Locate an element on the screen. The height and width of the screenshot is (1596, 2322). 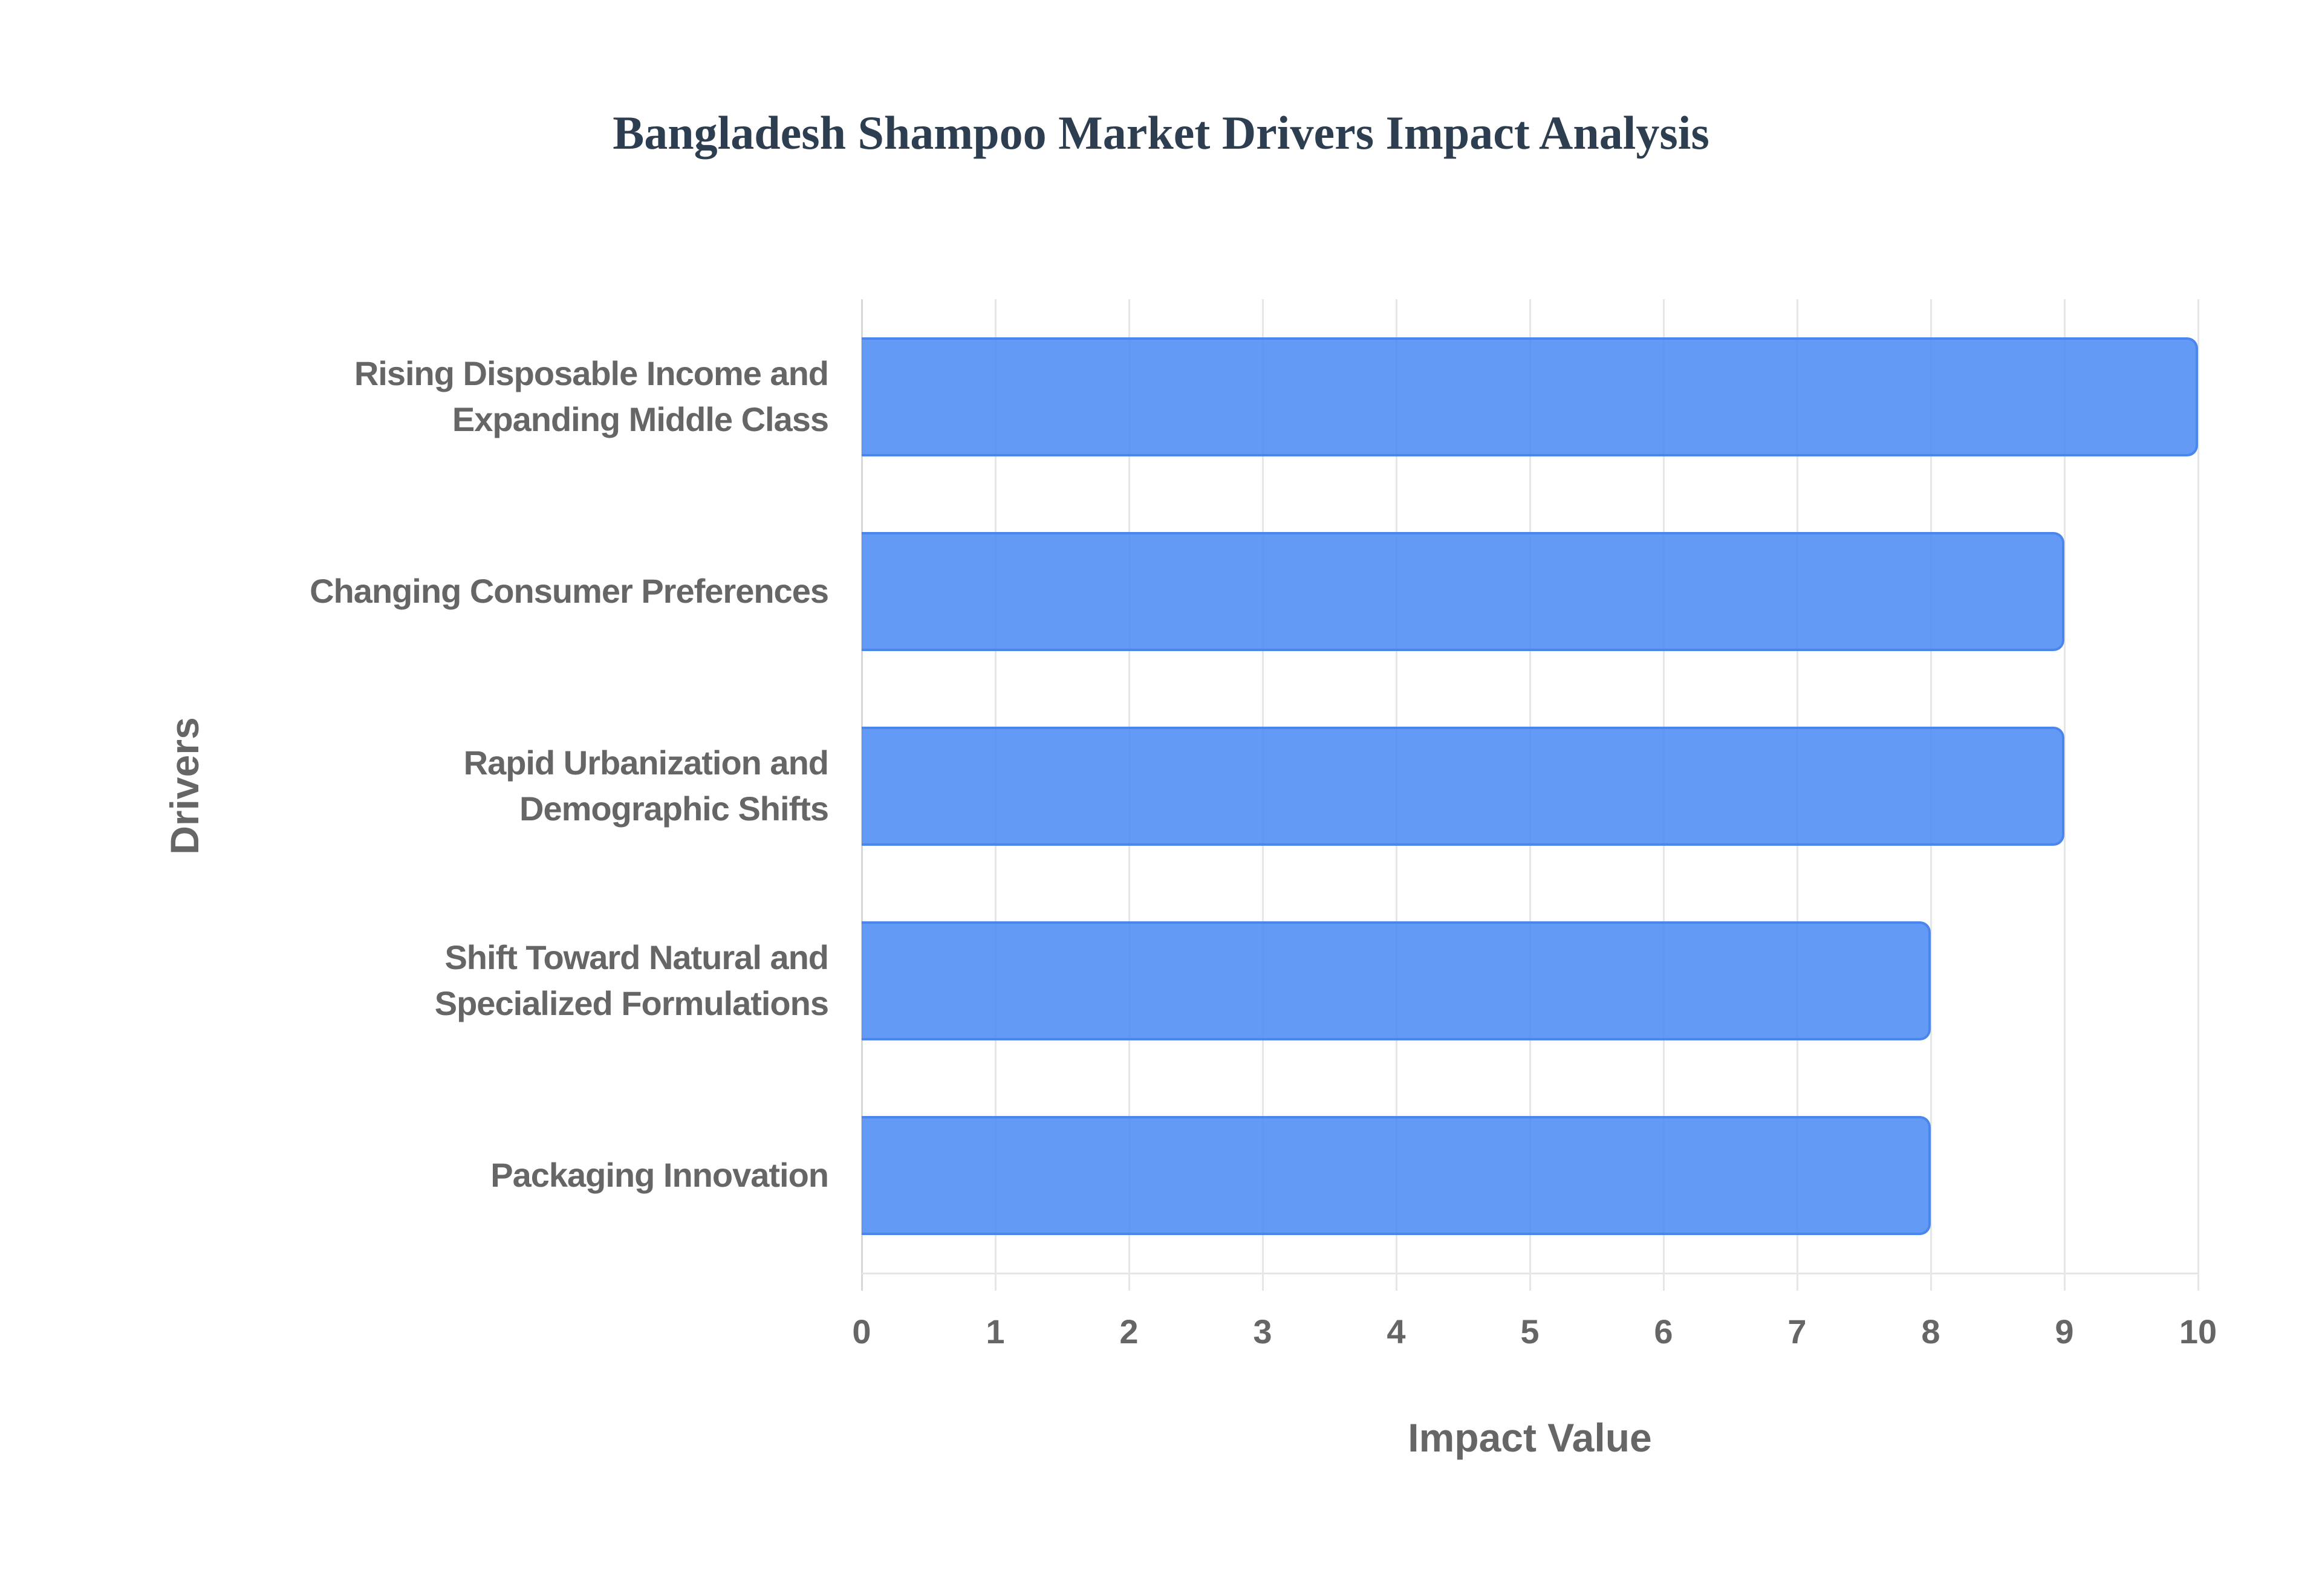
y-category-label: Rapid Urbanization and Demographic Shifts is located at coordinates (646, 786).